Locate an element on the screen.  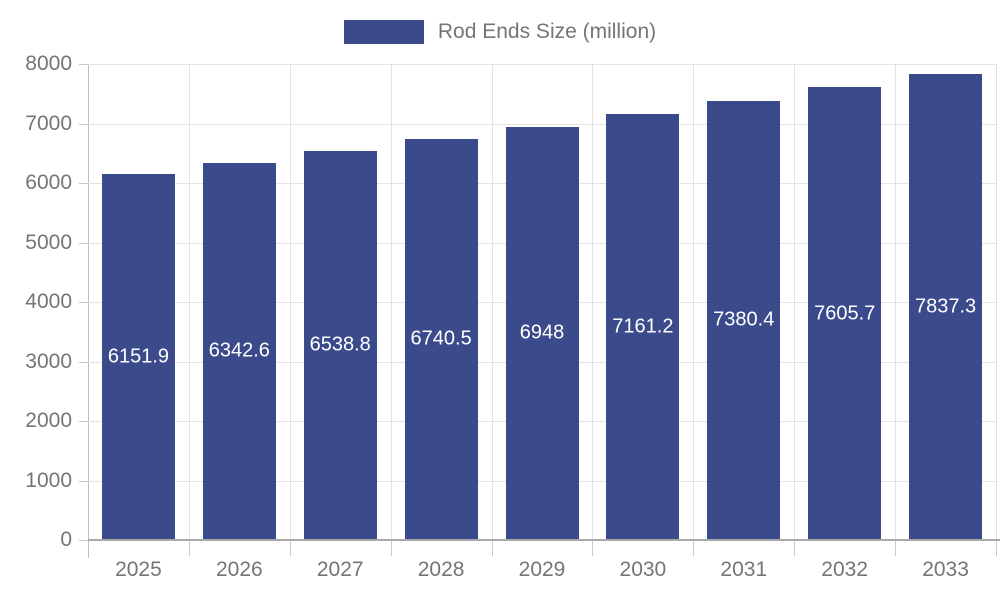
bar-value-label: 7161.2 is located at coordinates (643, 326).